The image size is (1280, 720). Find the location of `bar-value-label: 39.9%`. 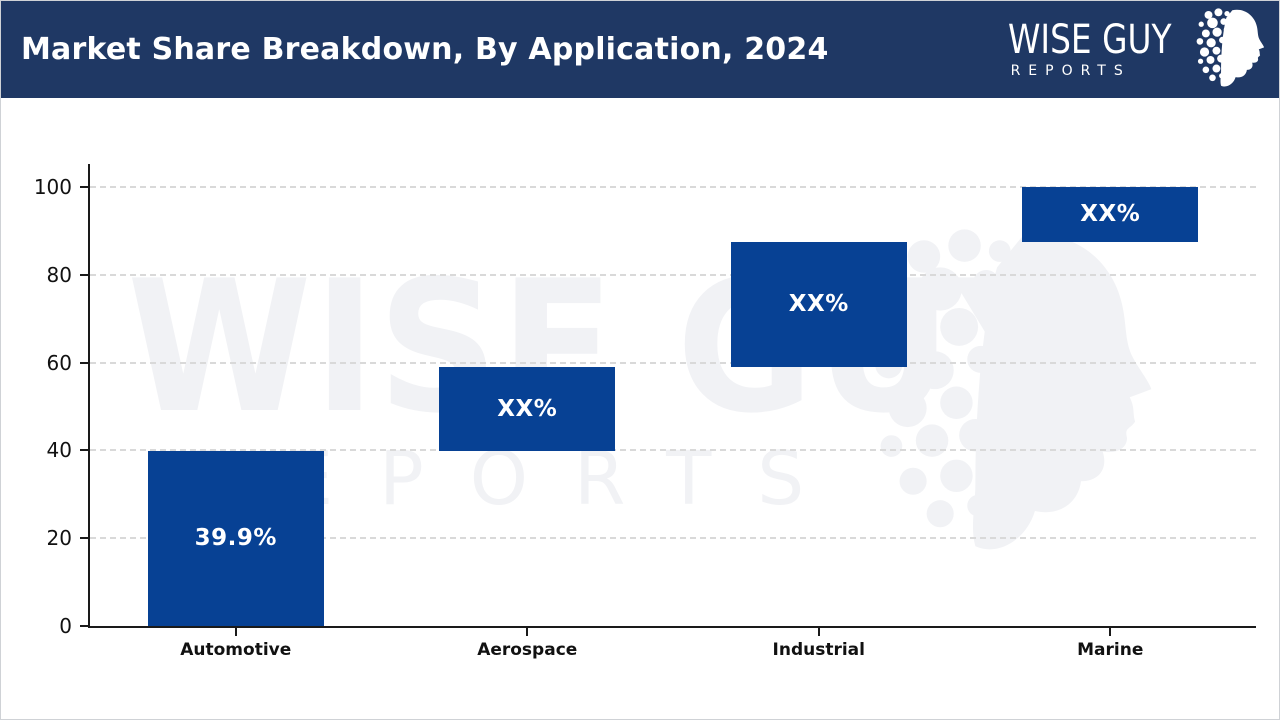

bar-value-label: 39.9% is located at coordinates (235, 538).